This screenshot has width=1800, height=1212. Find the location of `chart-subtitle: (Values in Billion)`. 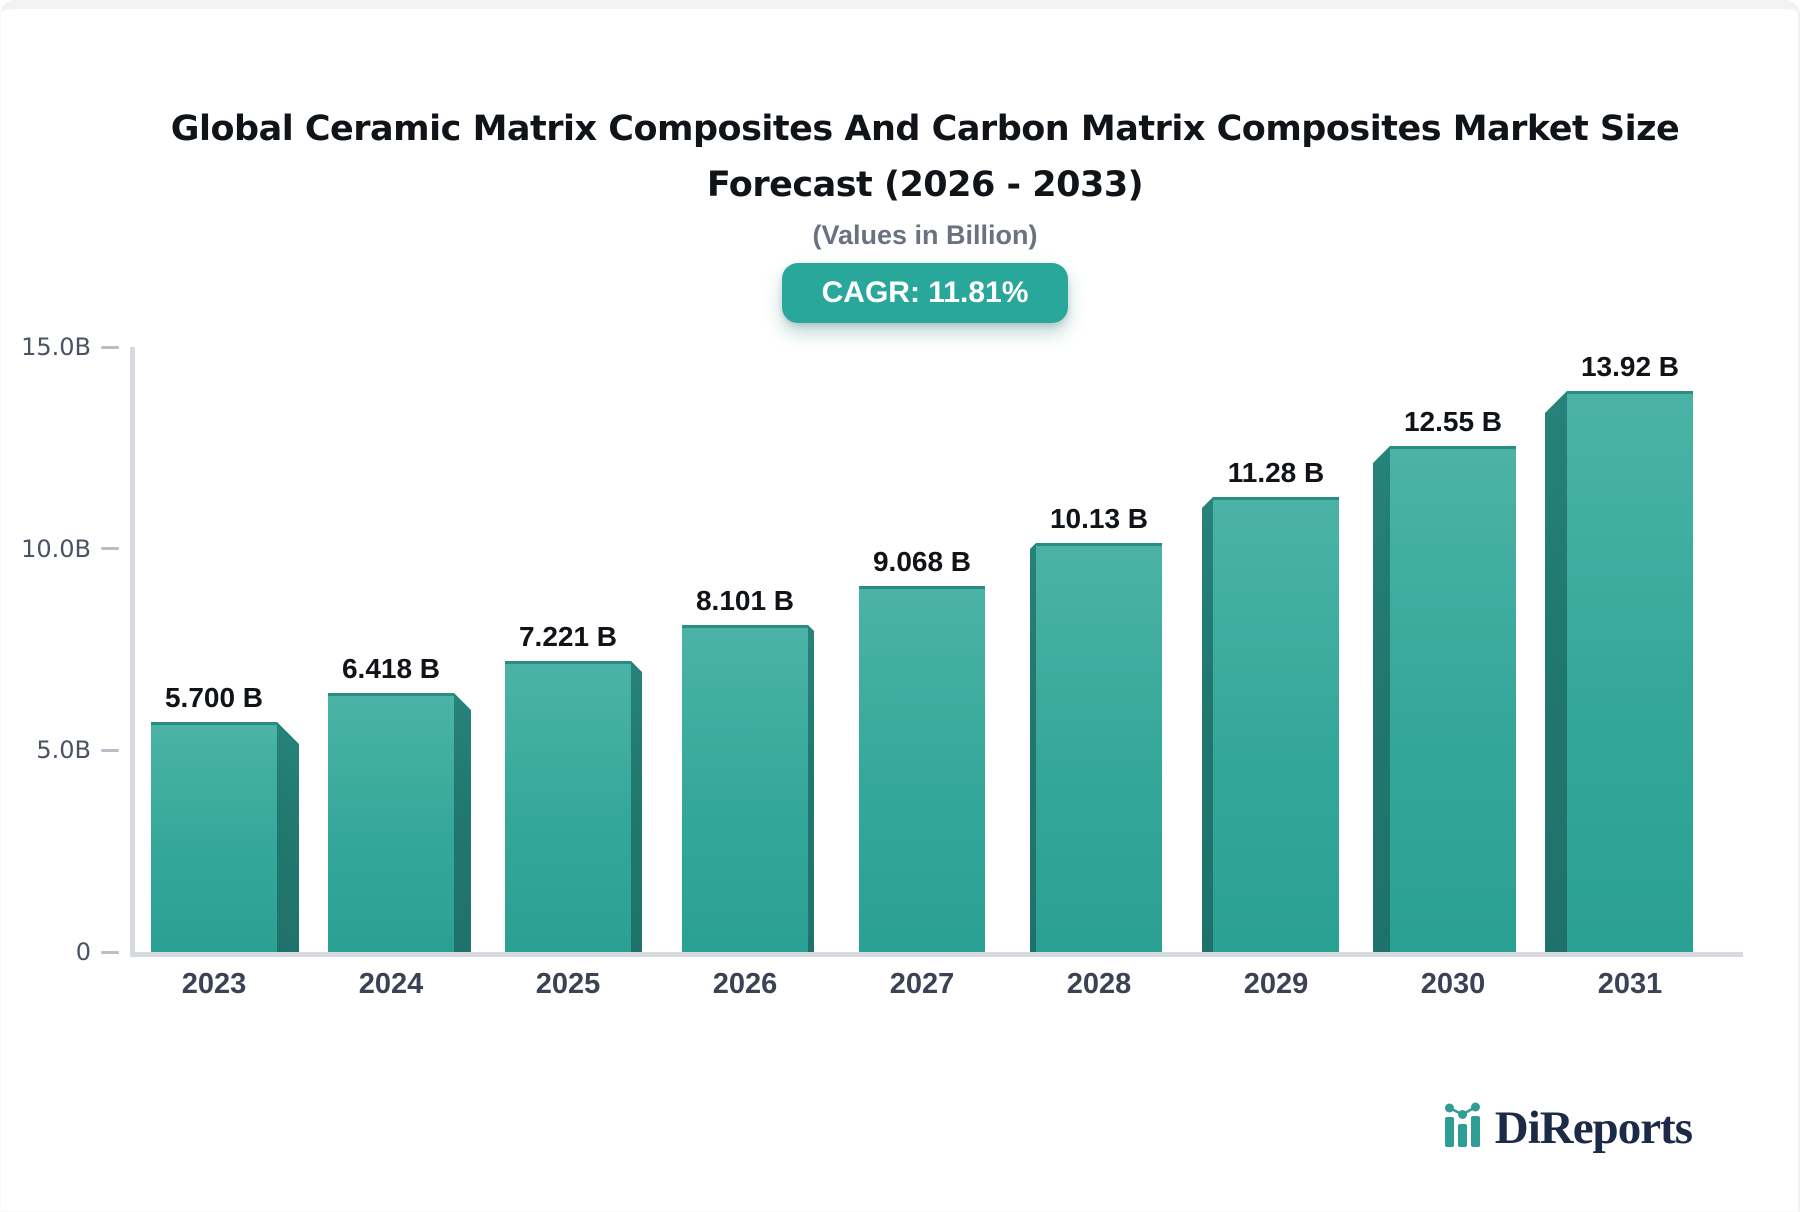

chart-subtitle: (Values in Billion) is located at coordinates (925, 235).